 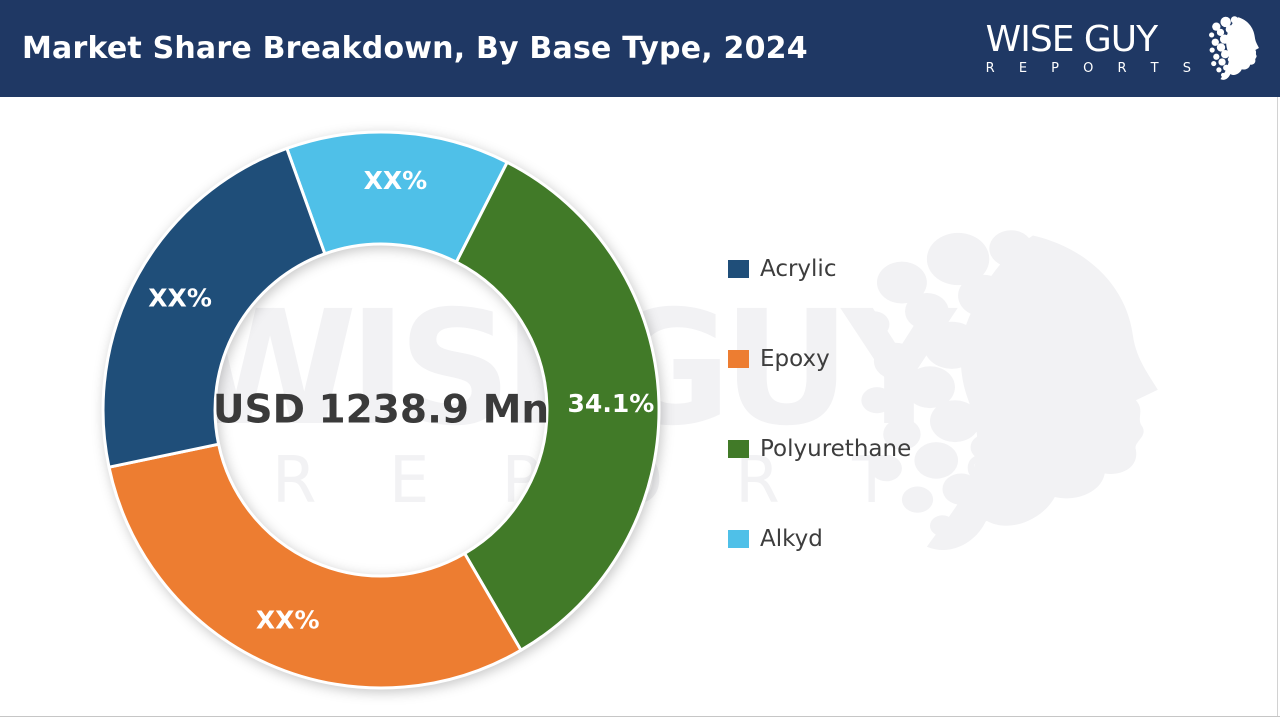 What do you see at coordinates (611, 403) in the screenshot?
I see `slice-label-polyurethane: 34.1%` at bounding box center [611, 403].